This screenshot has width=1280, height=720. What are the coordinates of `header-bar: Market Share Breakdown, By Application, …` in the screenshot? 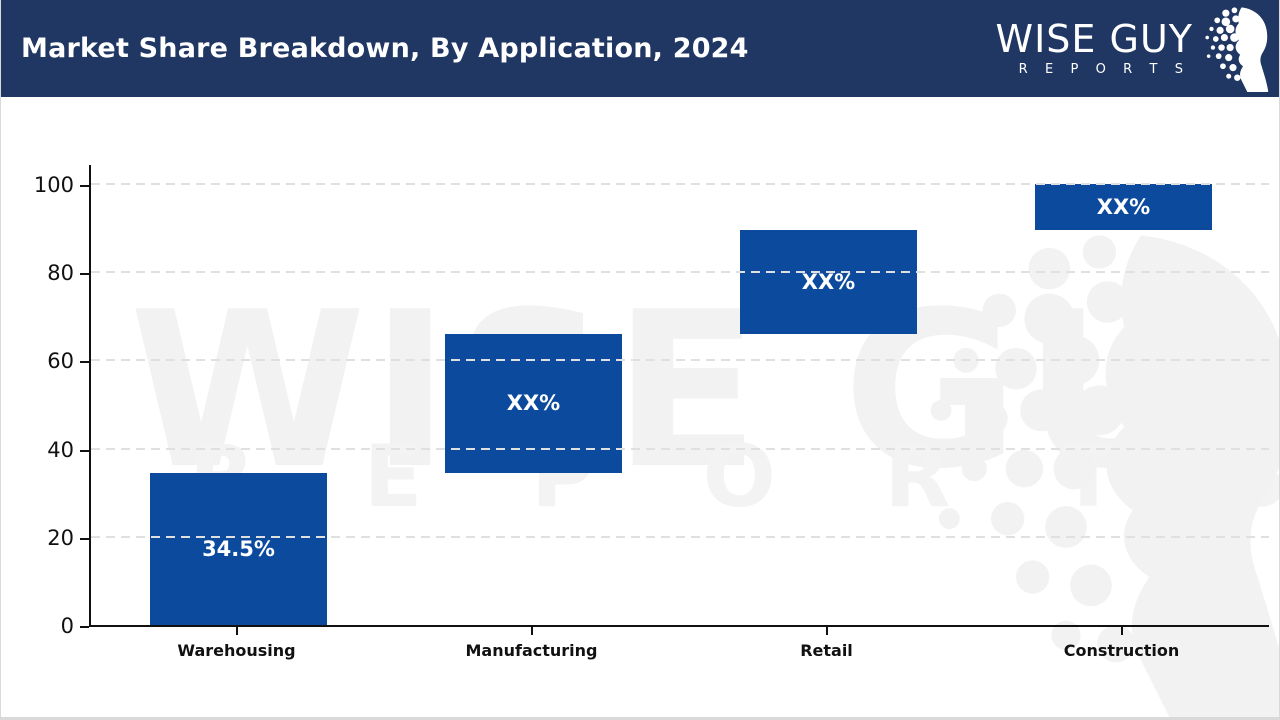 It's located at (640, 48).